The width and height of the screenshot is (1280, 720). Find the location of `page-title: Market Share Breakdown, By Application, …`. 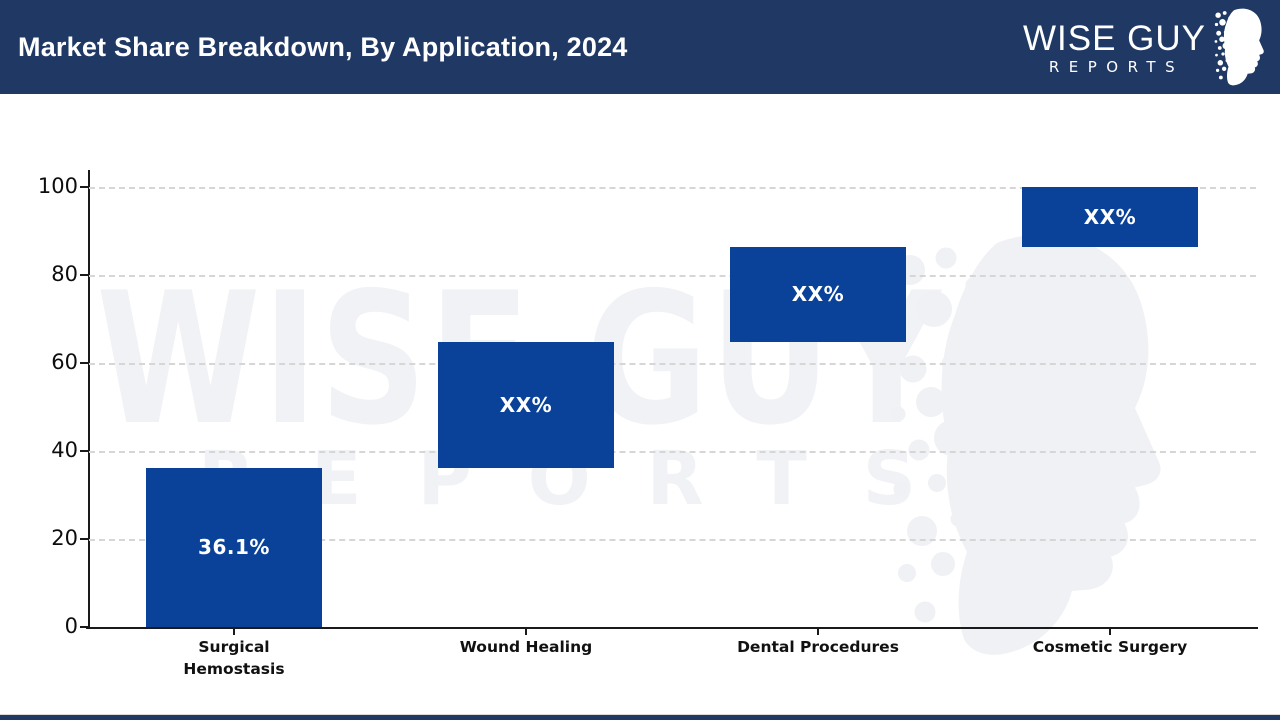

page-title: Market Share Breakdown, By Application, … is located at coordinates (323, 46).